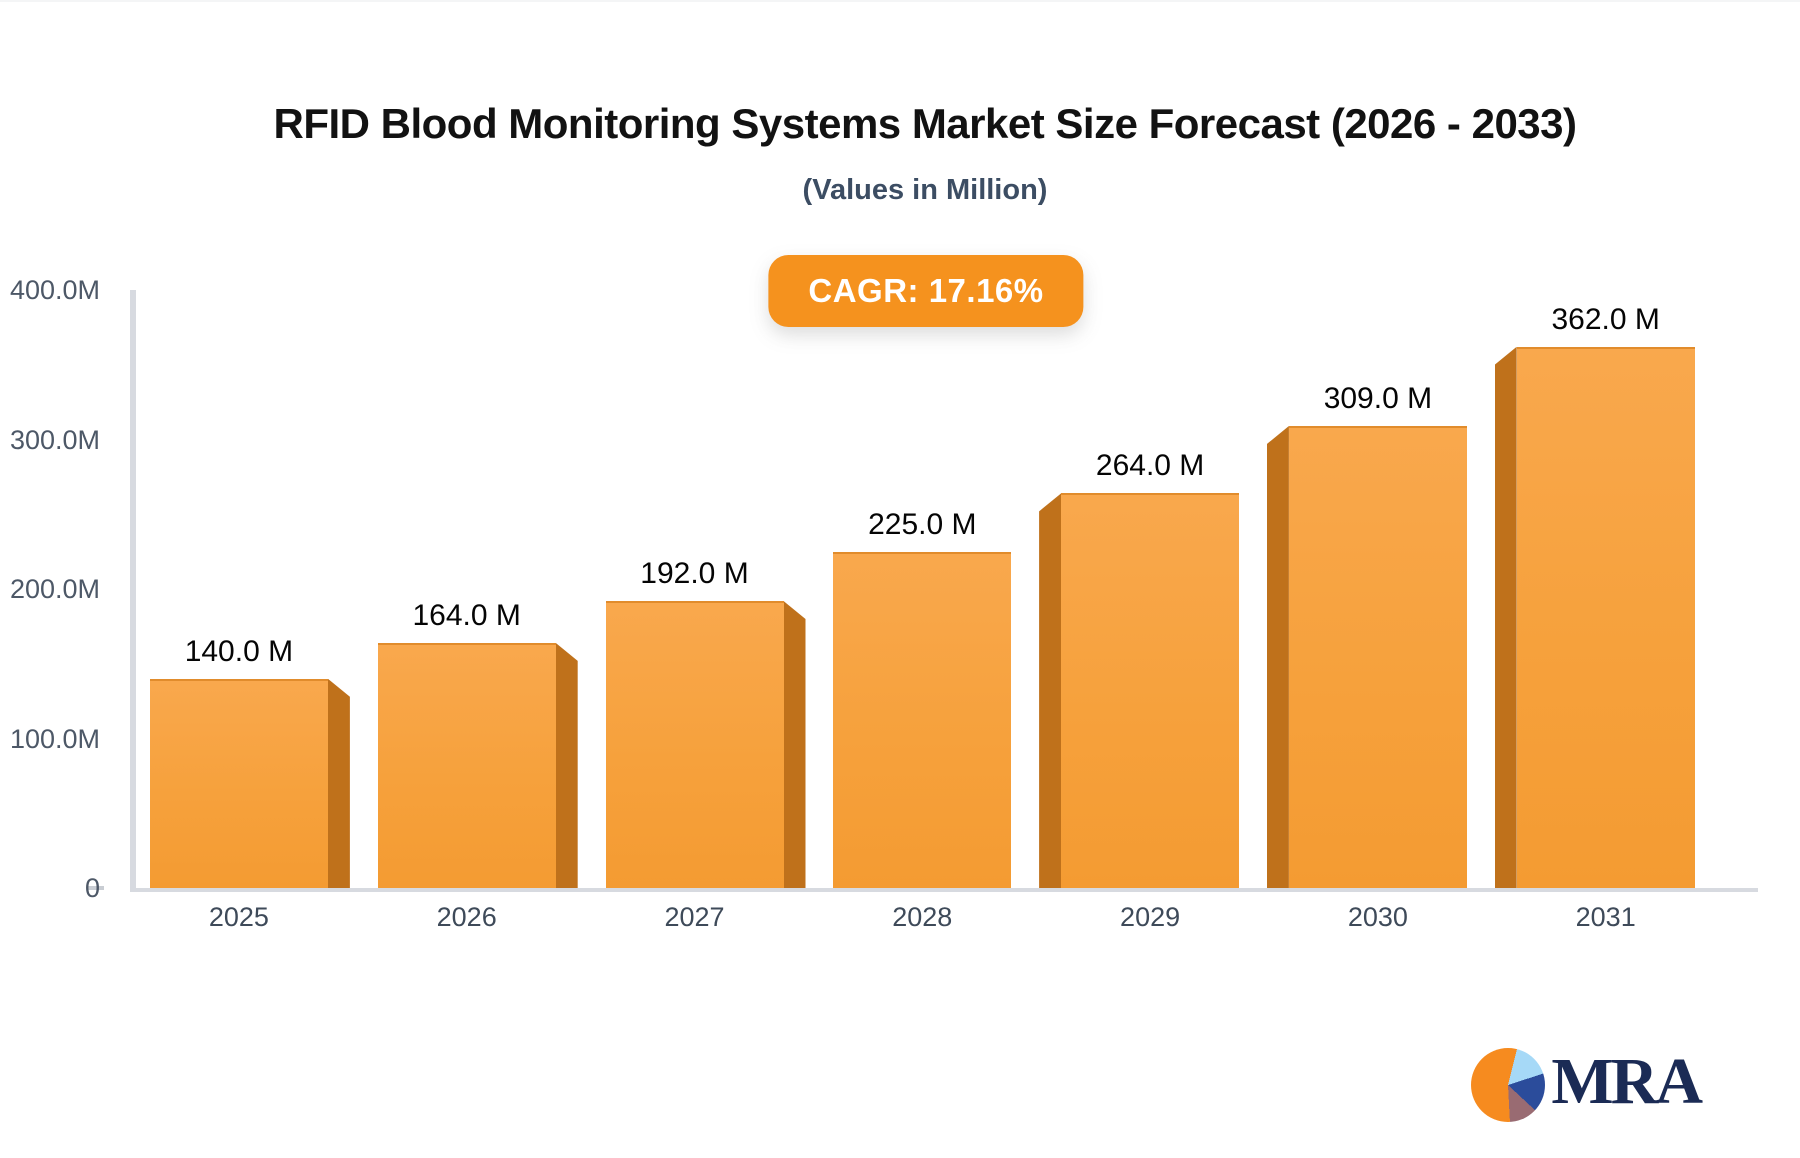 The width and height of the screenshot is (1800, 1158). What do you see at coordinates (1377, 917) in the screenshot?
I see `x-tick-label: 2030` at bounding box center [1377, 917].